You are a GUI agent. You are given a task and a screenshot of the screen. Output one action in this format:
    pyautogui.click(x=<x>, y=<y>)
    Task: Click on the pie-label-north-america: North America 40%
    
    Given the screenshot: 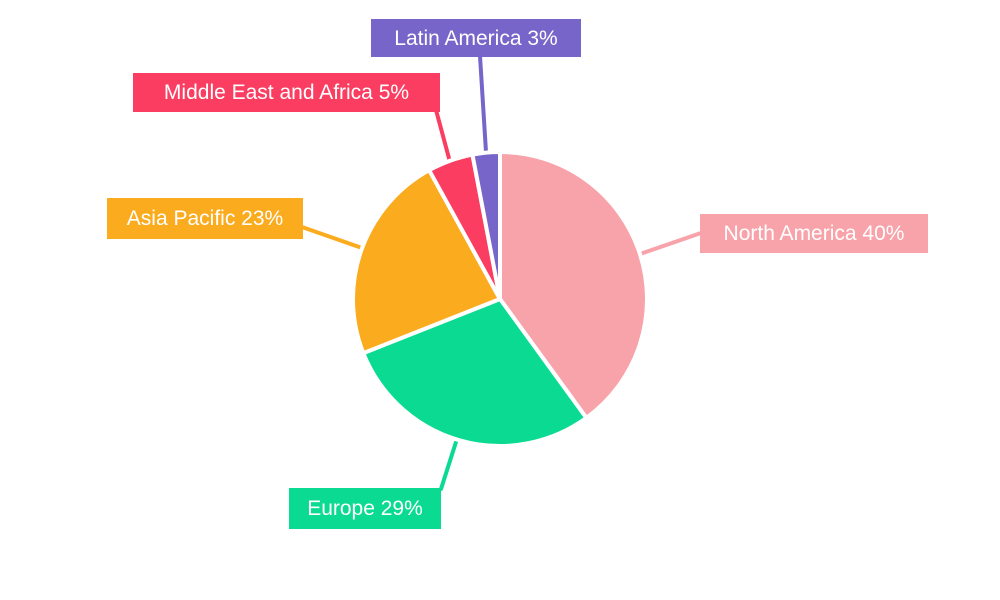 What is the action you would take?
    pyautogui.click(x=814, y=233)
    